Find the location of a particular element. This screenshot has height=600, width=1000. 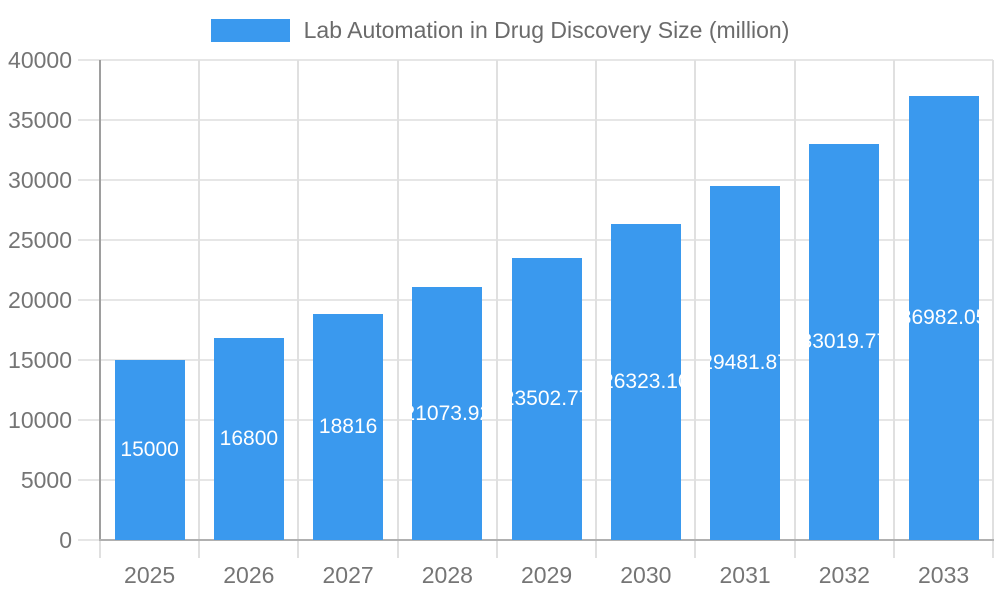

bar: 36982.05 is located at coordinates (943, 318).